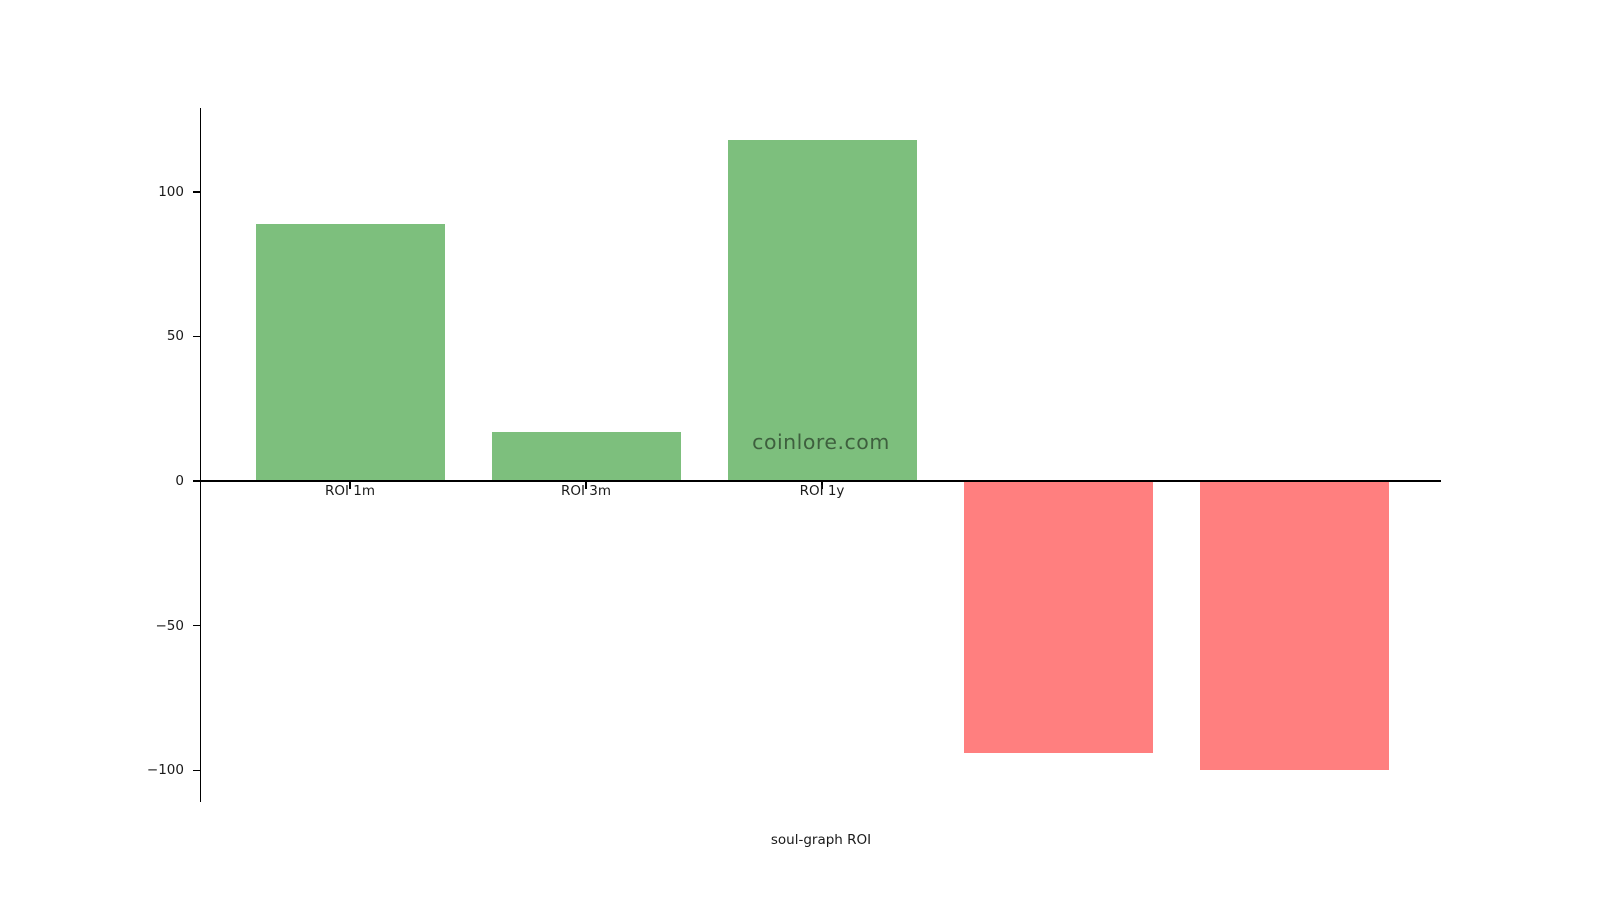 The width and height of the screenshot is (1600, 900). Describe the element at coordinates (821, 442) in the screenshot. I see `watermark-text: coinlore.com` at that location.